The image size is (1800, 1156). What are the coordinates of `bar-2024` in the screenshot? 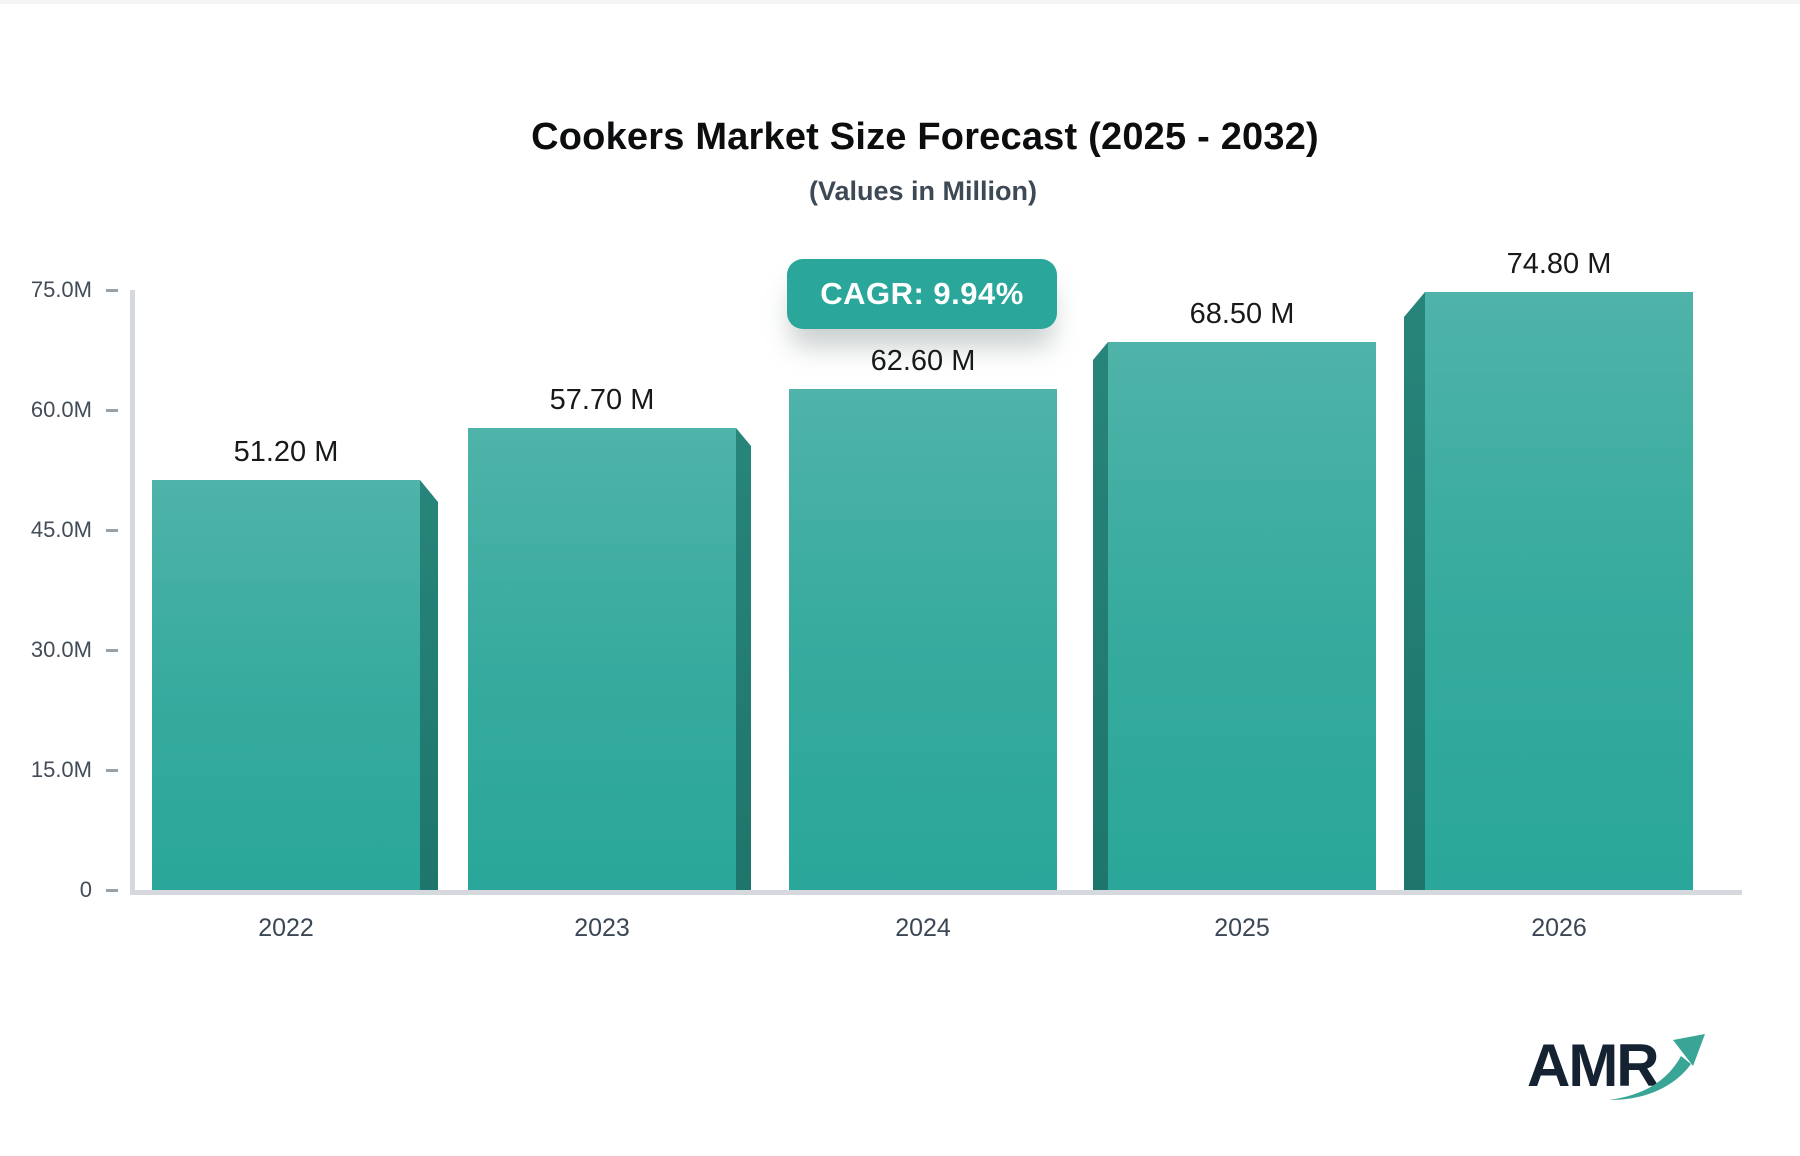 It's located at (923, 639).